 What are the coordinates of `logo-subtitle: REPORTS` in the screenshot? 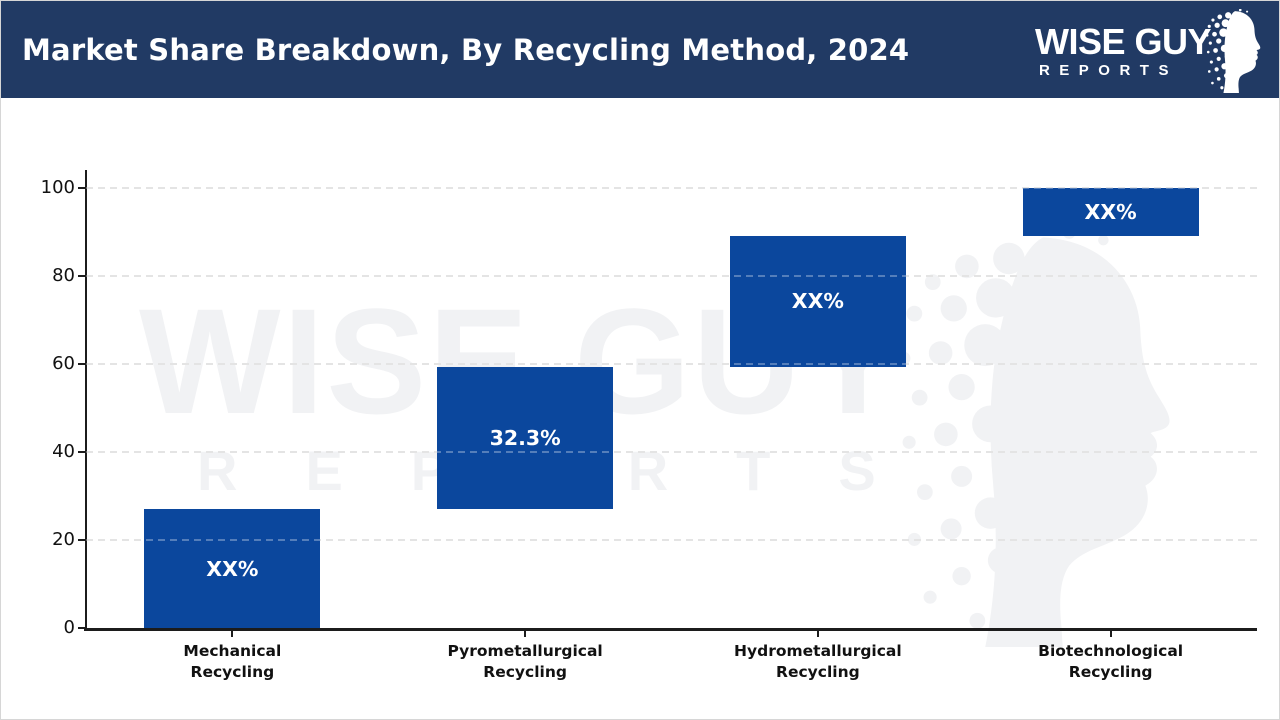 It's located at (1108, 70).